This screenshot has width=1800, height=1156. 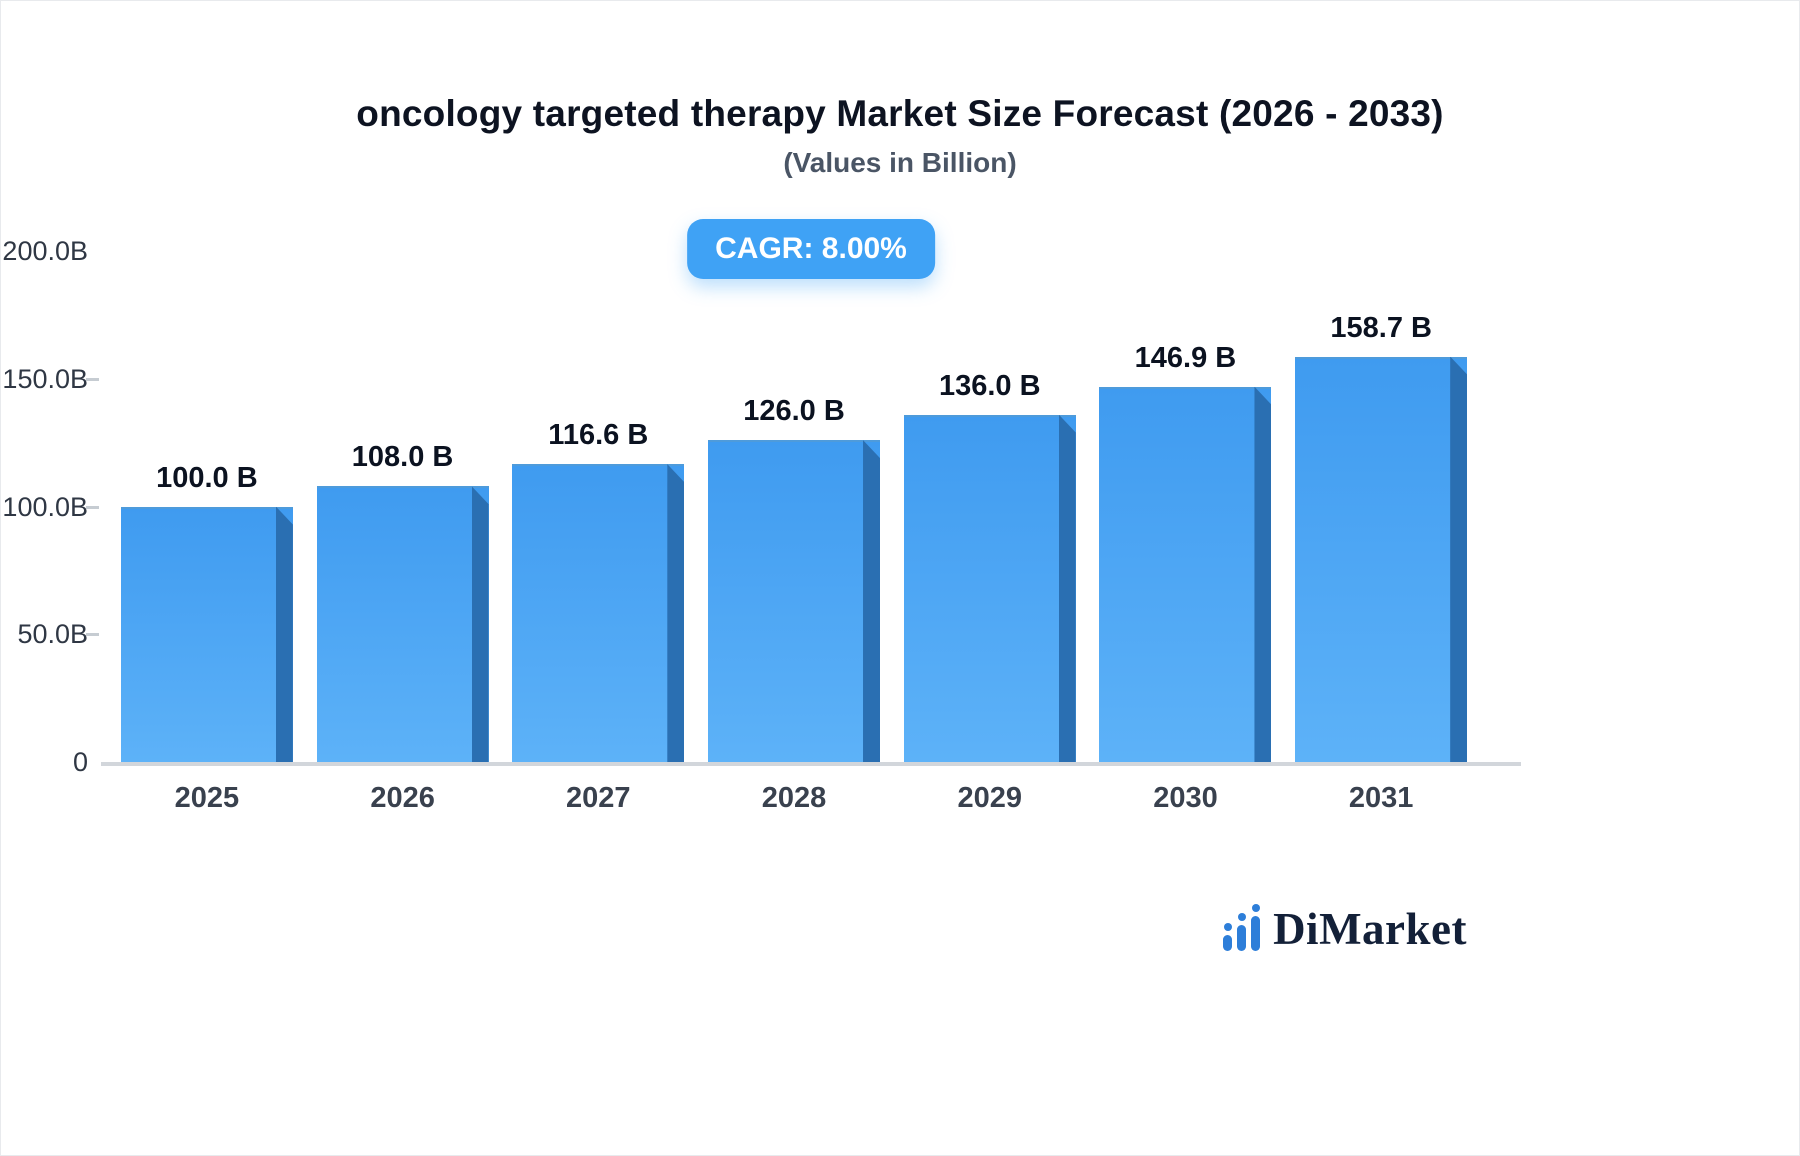 I want to click on bar: 100.0 B, so click(x=206, y=612).